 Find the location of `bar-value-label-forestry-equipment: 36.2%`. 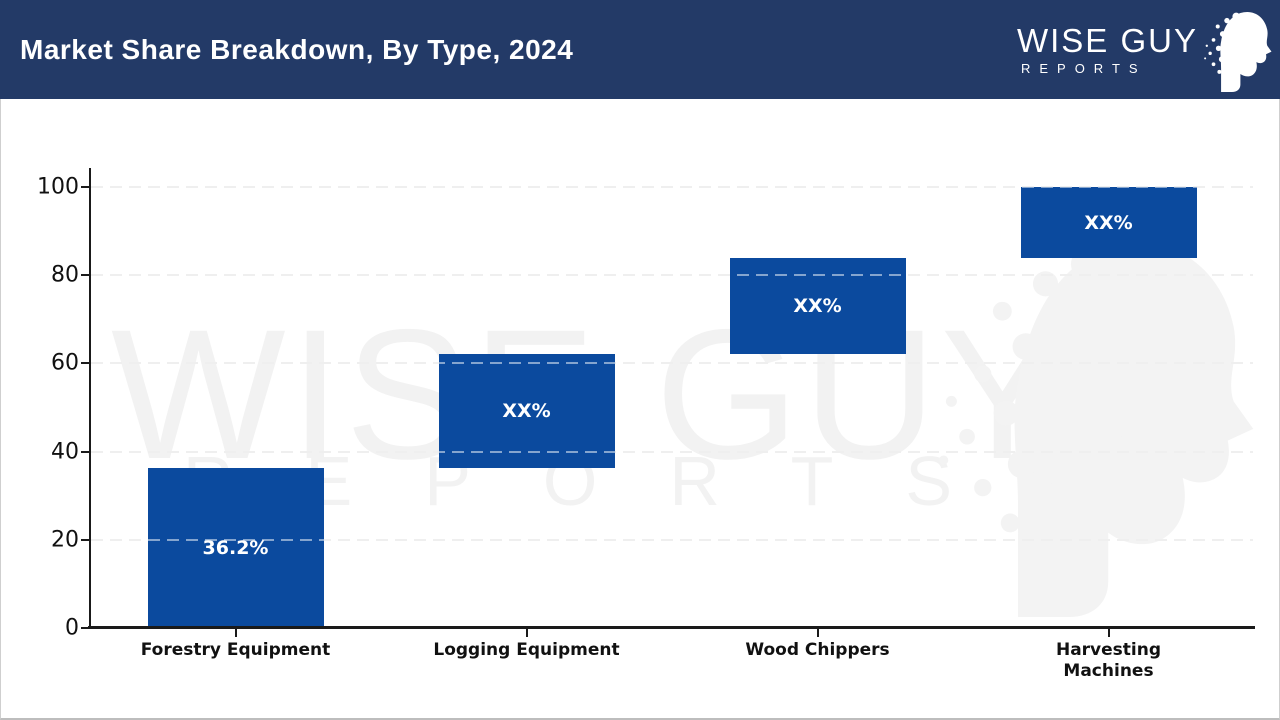

bar-value-label-forestry-equipment: 36.2% is located at coordinates (235, 548).